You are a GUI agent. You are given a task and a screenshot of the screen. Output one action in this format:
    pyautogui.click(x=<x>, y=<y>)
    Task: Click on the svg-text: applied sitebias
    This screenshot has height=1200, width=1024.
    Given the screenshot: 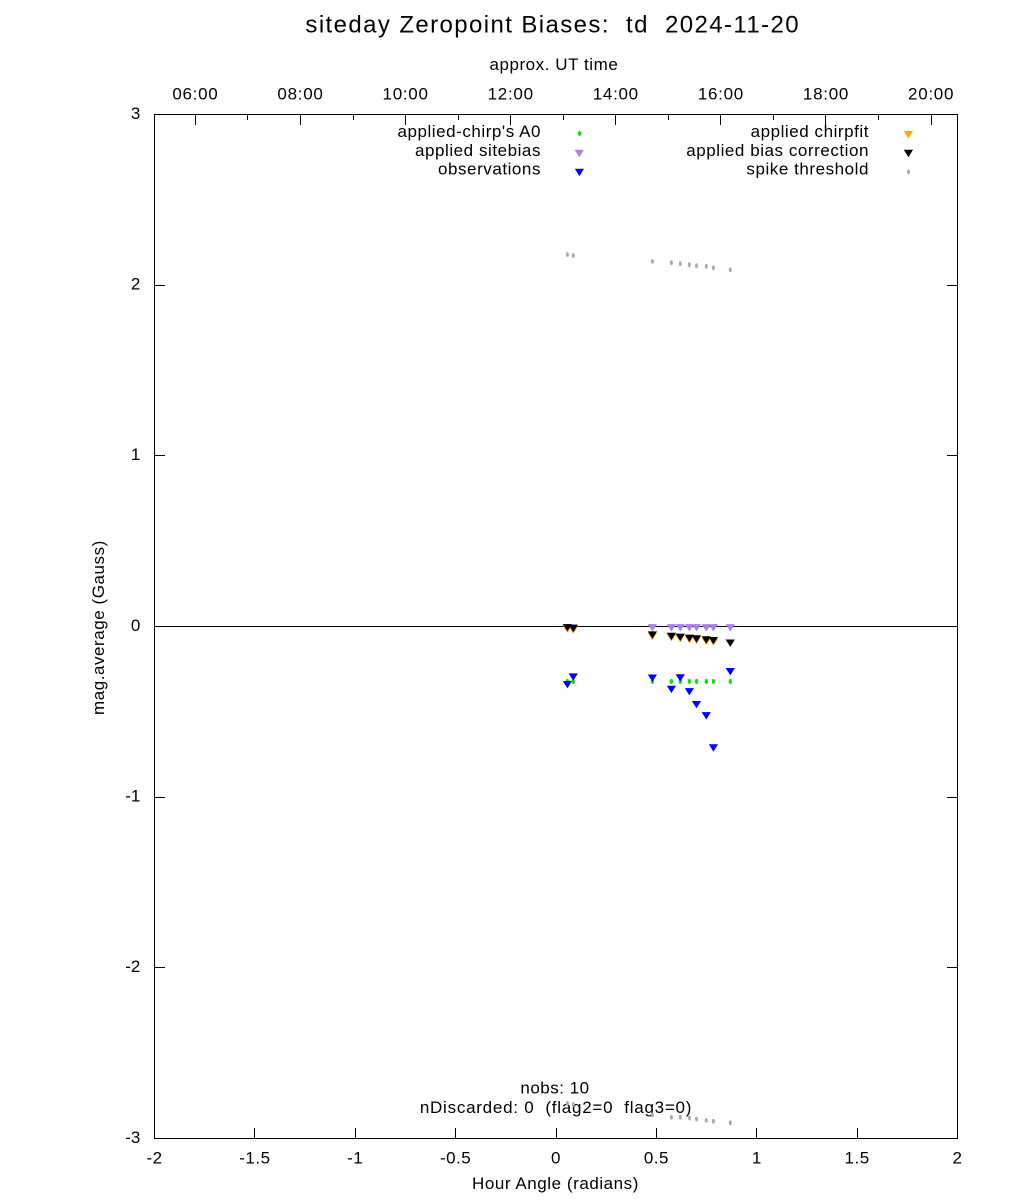 What is the action you would take?
    pyautogui.click(x=478, y=150)
    